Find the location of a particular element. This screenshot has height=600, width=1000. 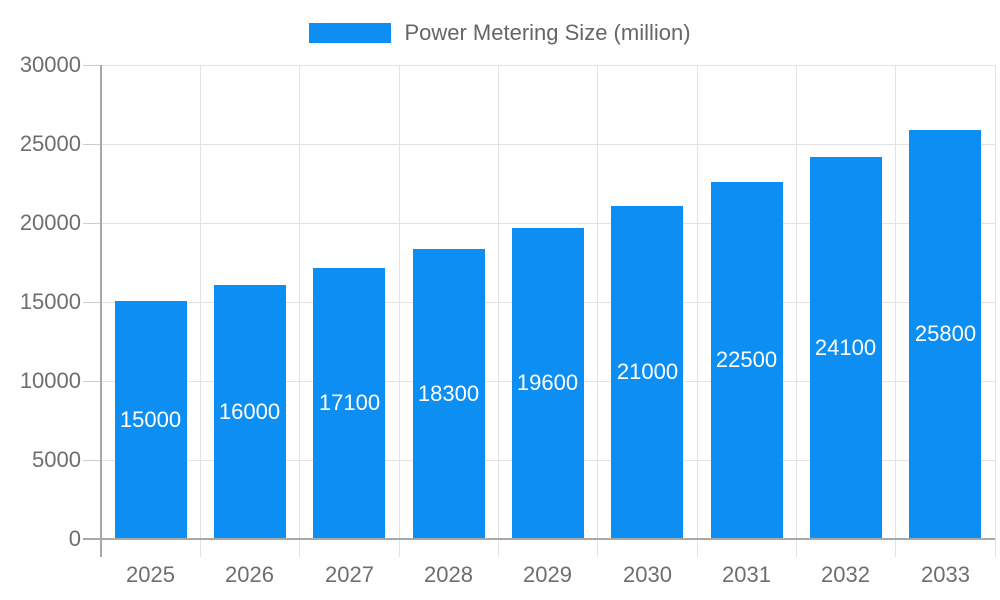

y-axis-label: 30000 is located at coordinates (50, 64).